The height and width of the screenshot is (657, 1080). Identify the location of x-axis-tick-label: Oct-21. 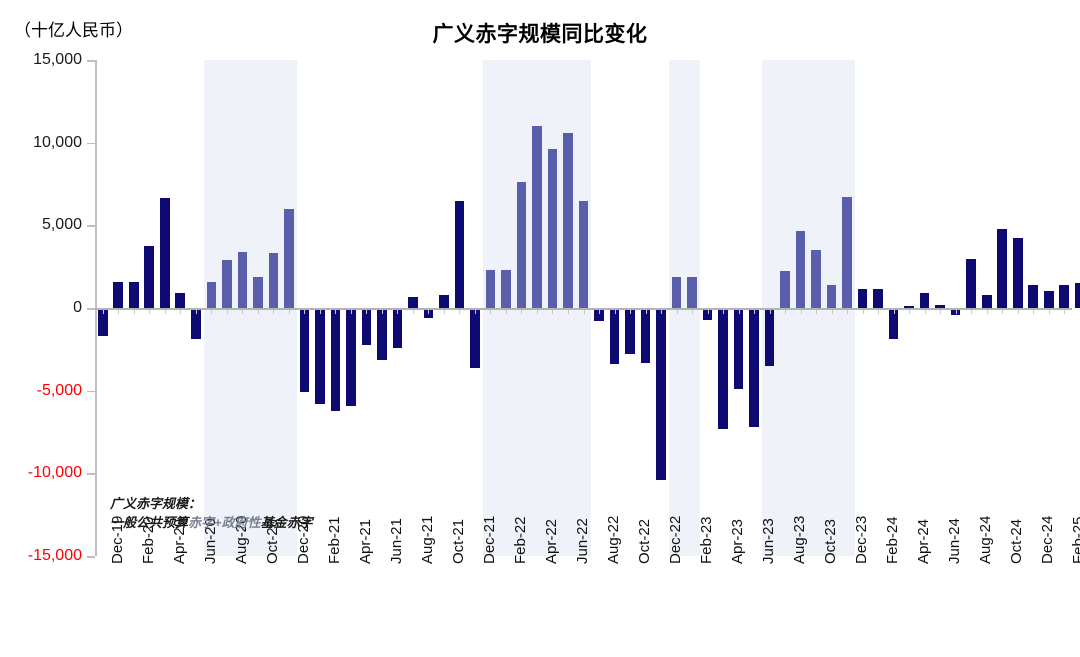
(458, 541).